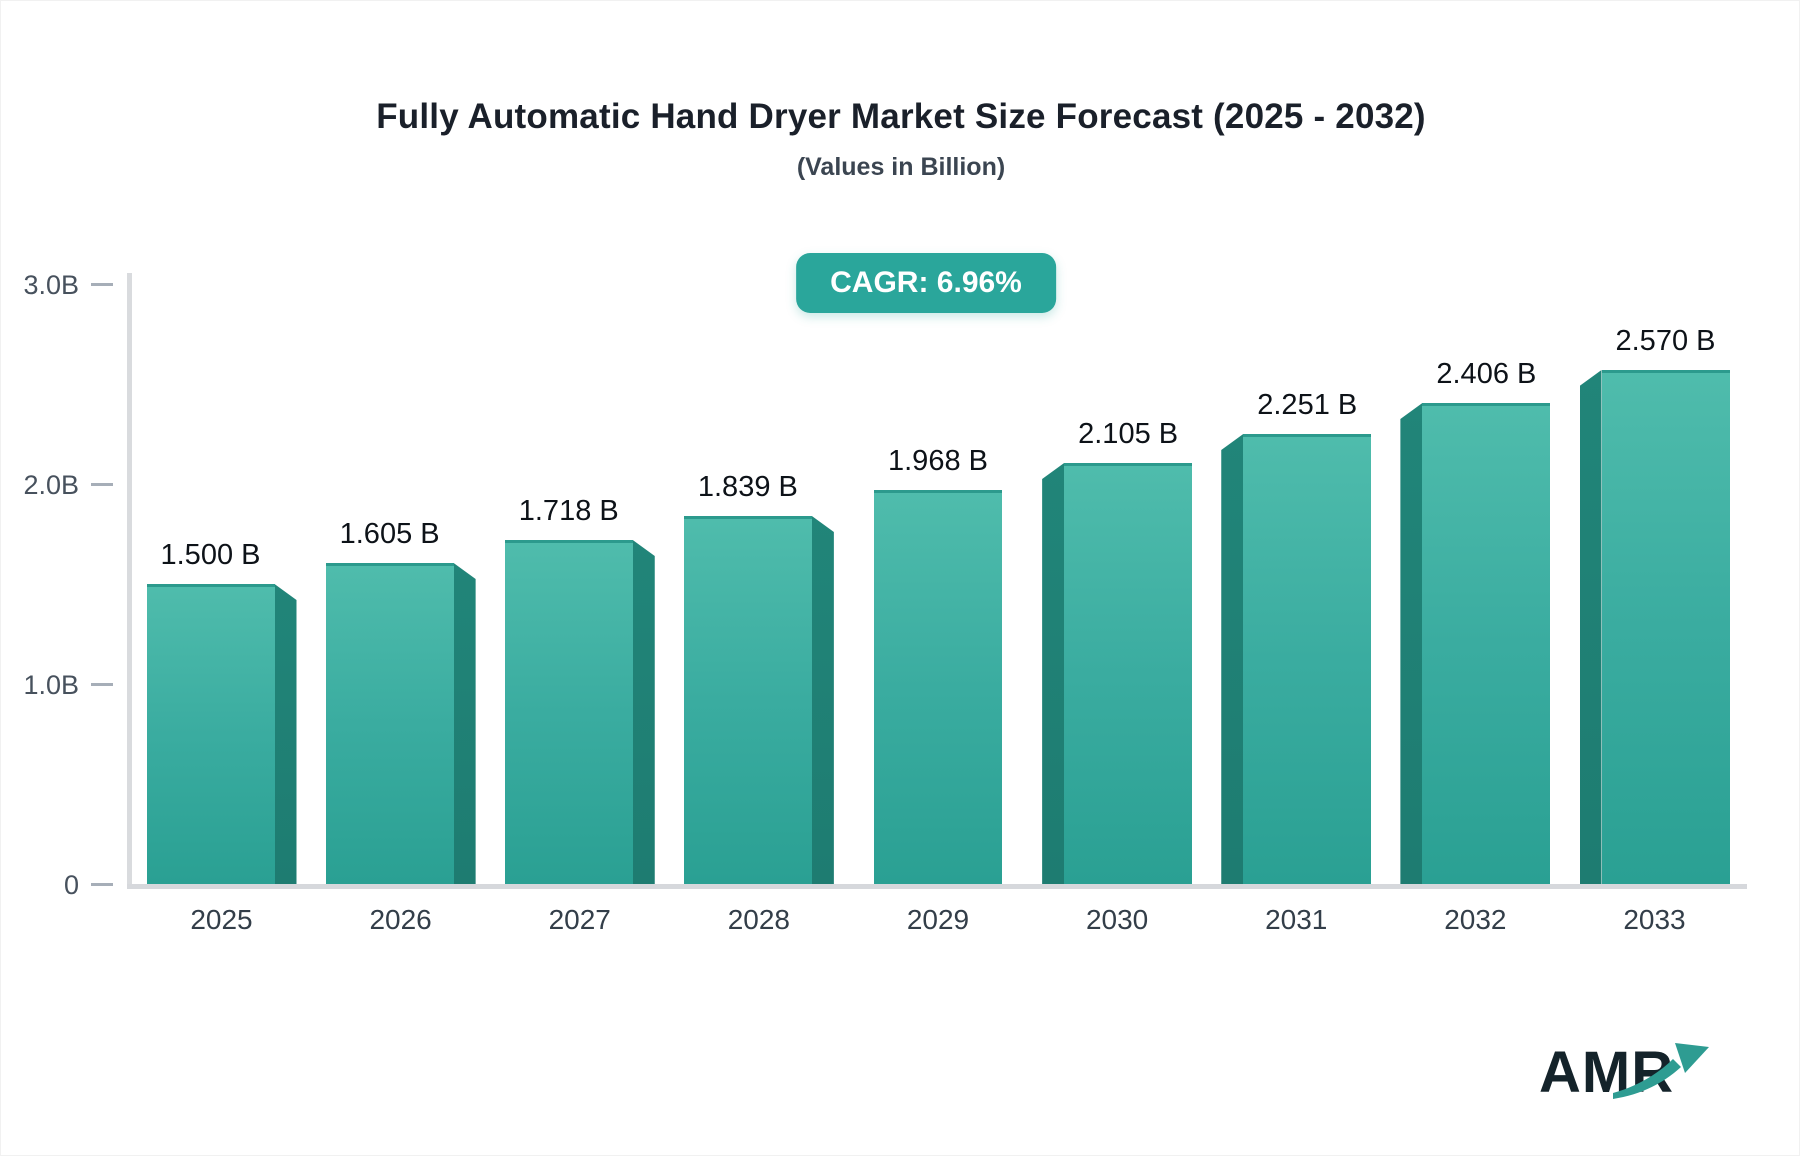 Image resolution: width=1800 pixels, height=1156 pixels. What do you see at coordinates (1486, 374) in the screenshot?
I see `bar-value-label: 2.406 B` at bounding box center [1486, 374].